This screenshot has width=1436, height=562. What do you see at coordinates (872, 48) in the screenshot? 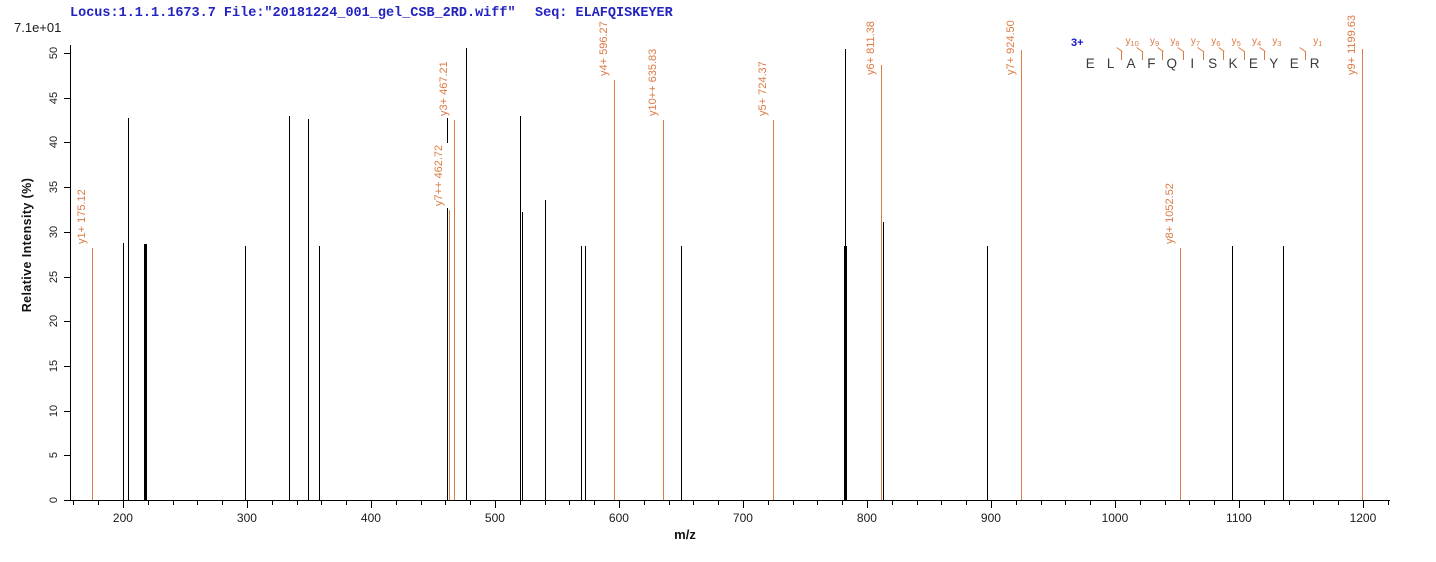
I see `fragment-ion-label: y6+ 811.38` at bounding box center [872, 48].